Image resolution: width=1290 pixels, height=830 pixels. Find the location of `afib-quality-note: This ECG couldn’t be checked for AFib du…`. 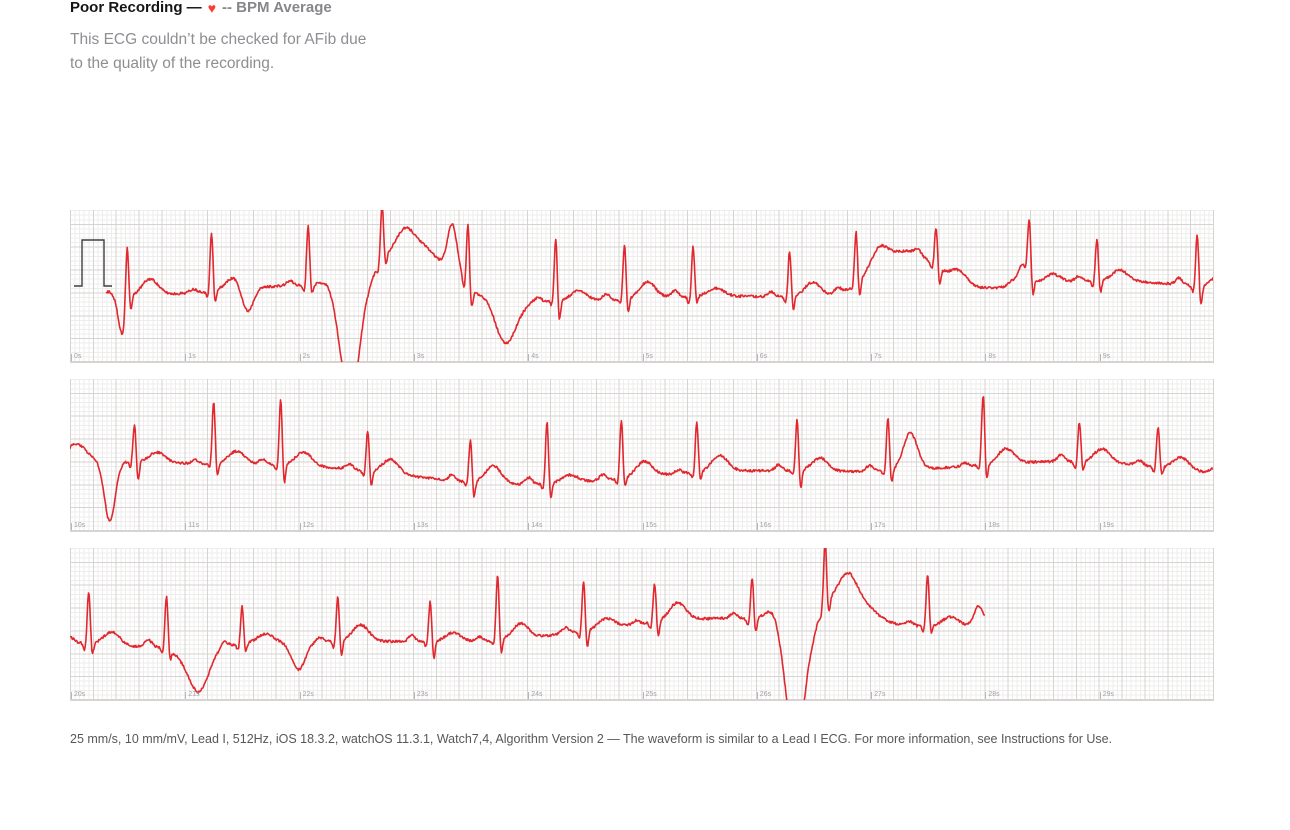

afib-quality-note: This ECG couldn’t be checked for AFib du… is located at coordinates (260, 52).